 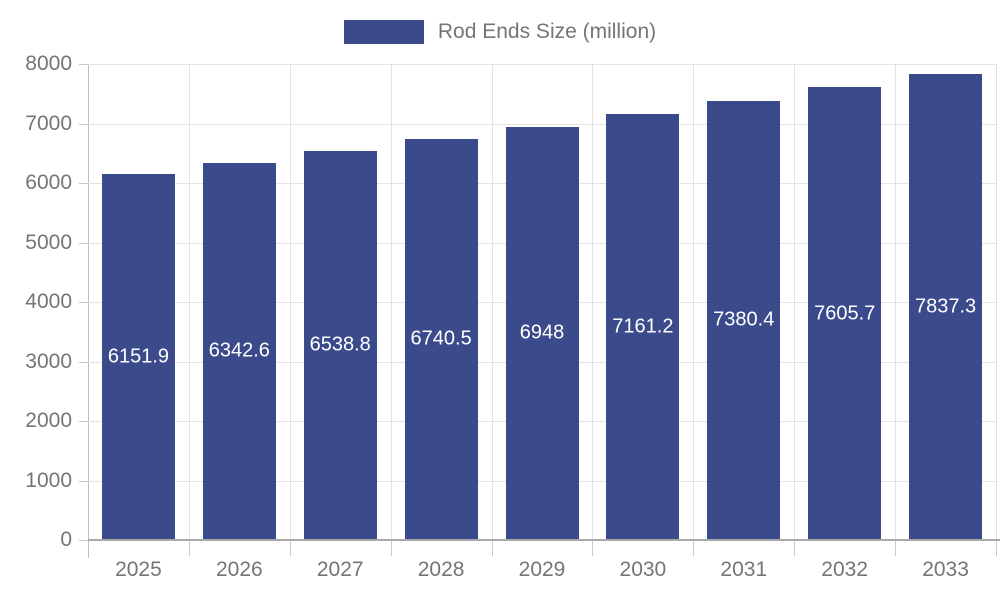 What do you see at coordinates (48, 123) in the screenshot?
I see `y-tick-label: 7000` at bounding box center [48, 123].